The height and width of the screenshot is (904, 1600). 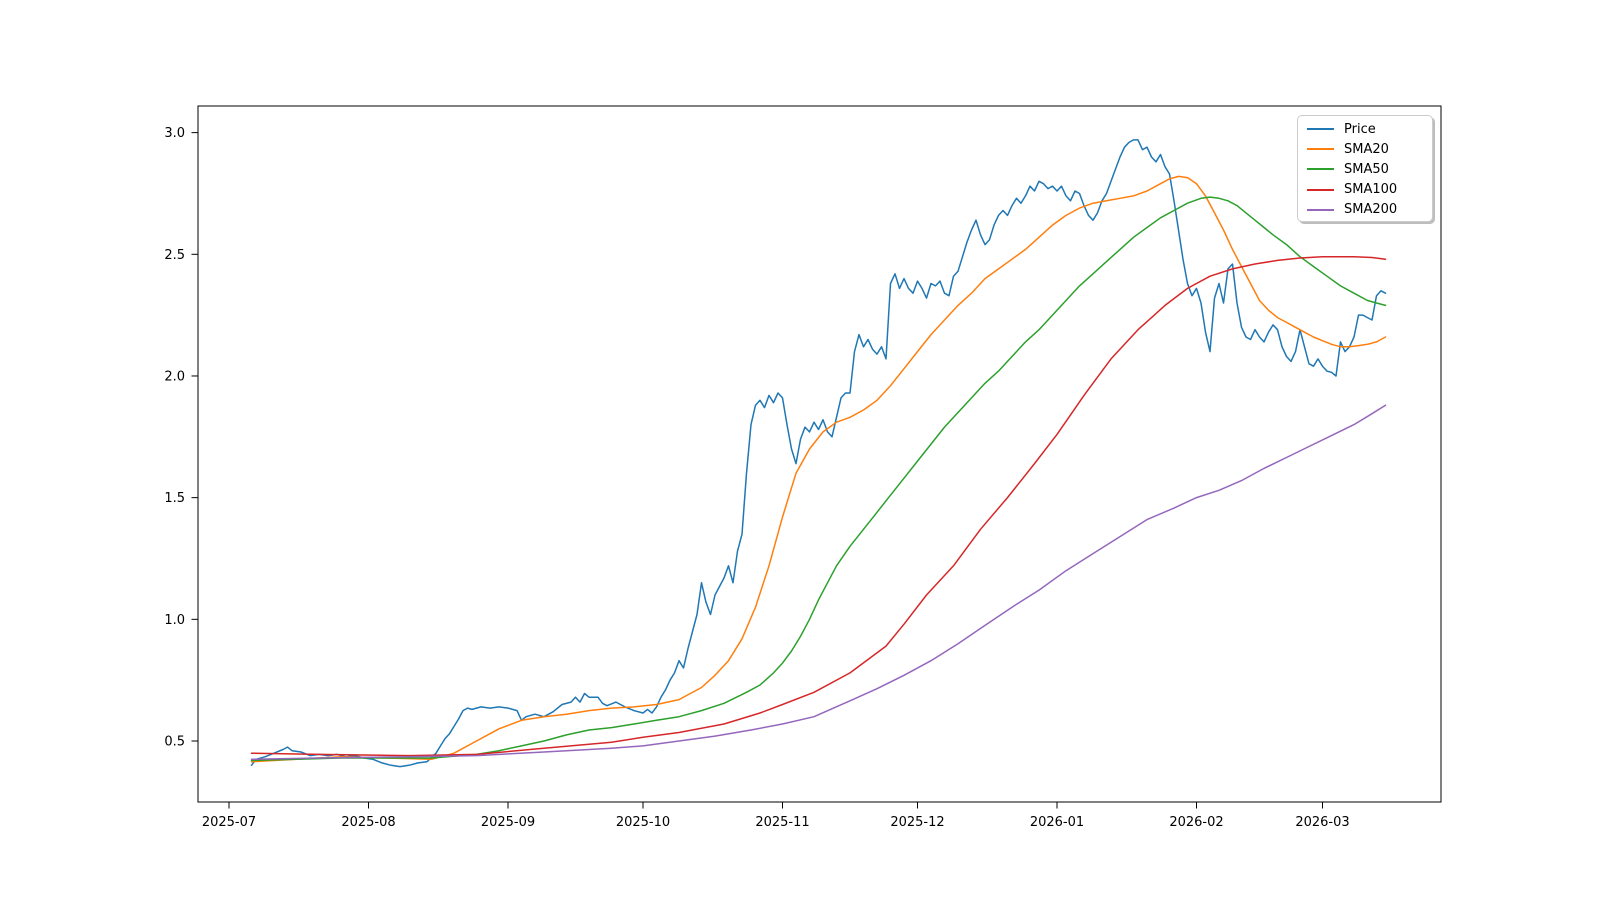 What do you see at coordinates (174, 620) in the screenshot?
I see `y-tick-label: 1.0` at bounding box center [174, 620].